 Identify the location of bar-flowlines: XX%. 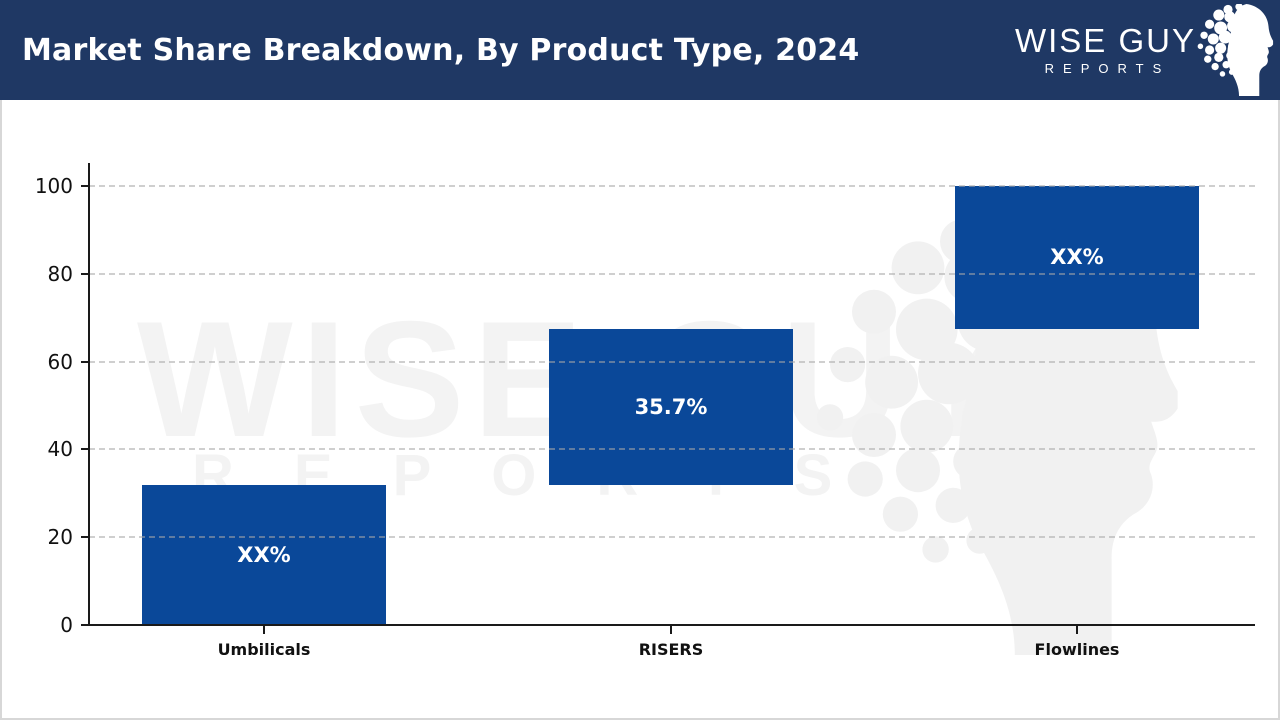
(1077, 257).